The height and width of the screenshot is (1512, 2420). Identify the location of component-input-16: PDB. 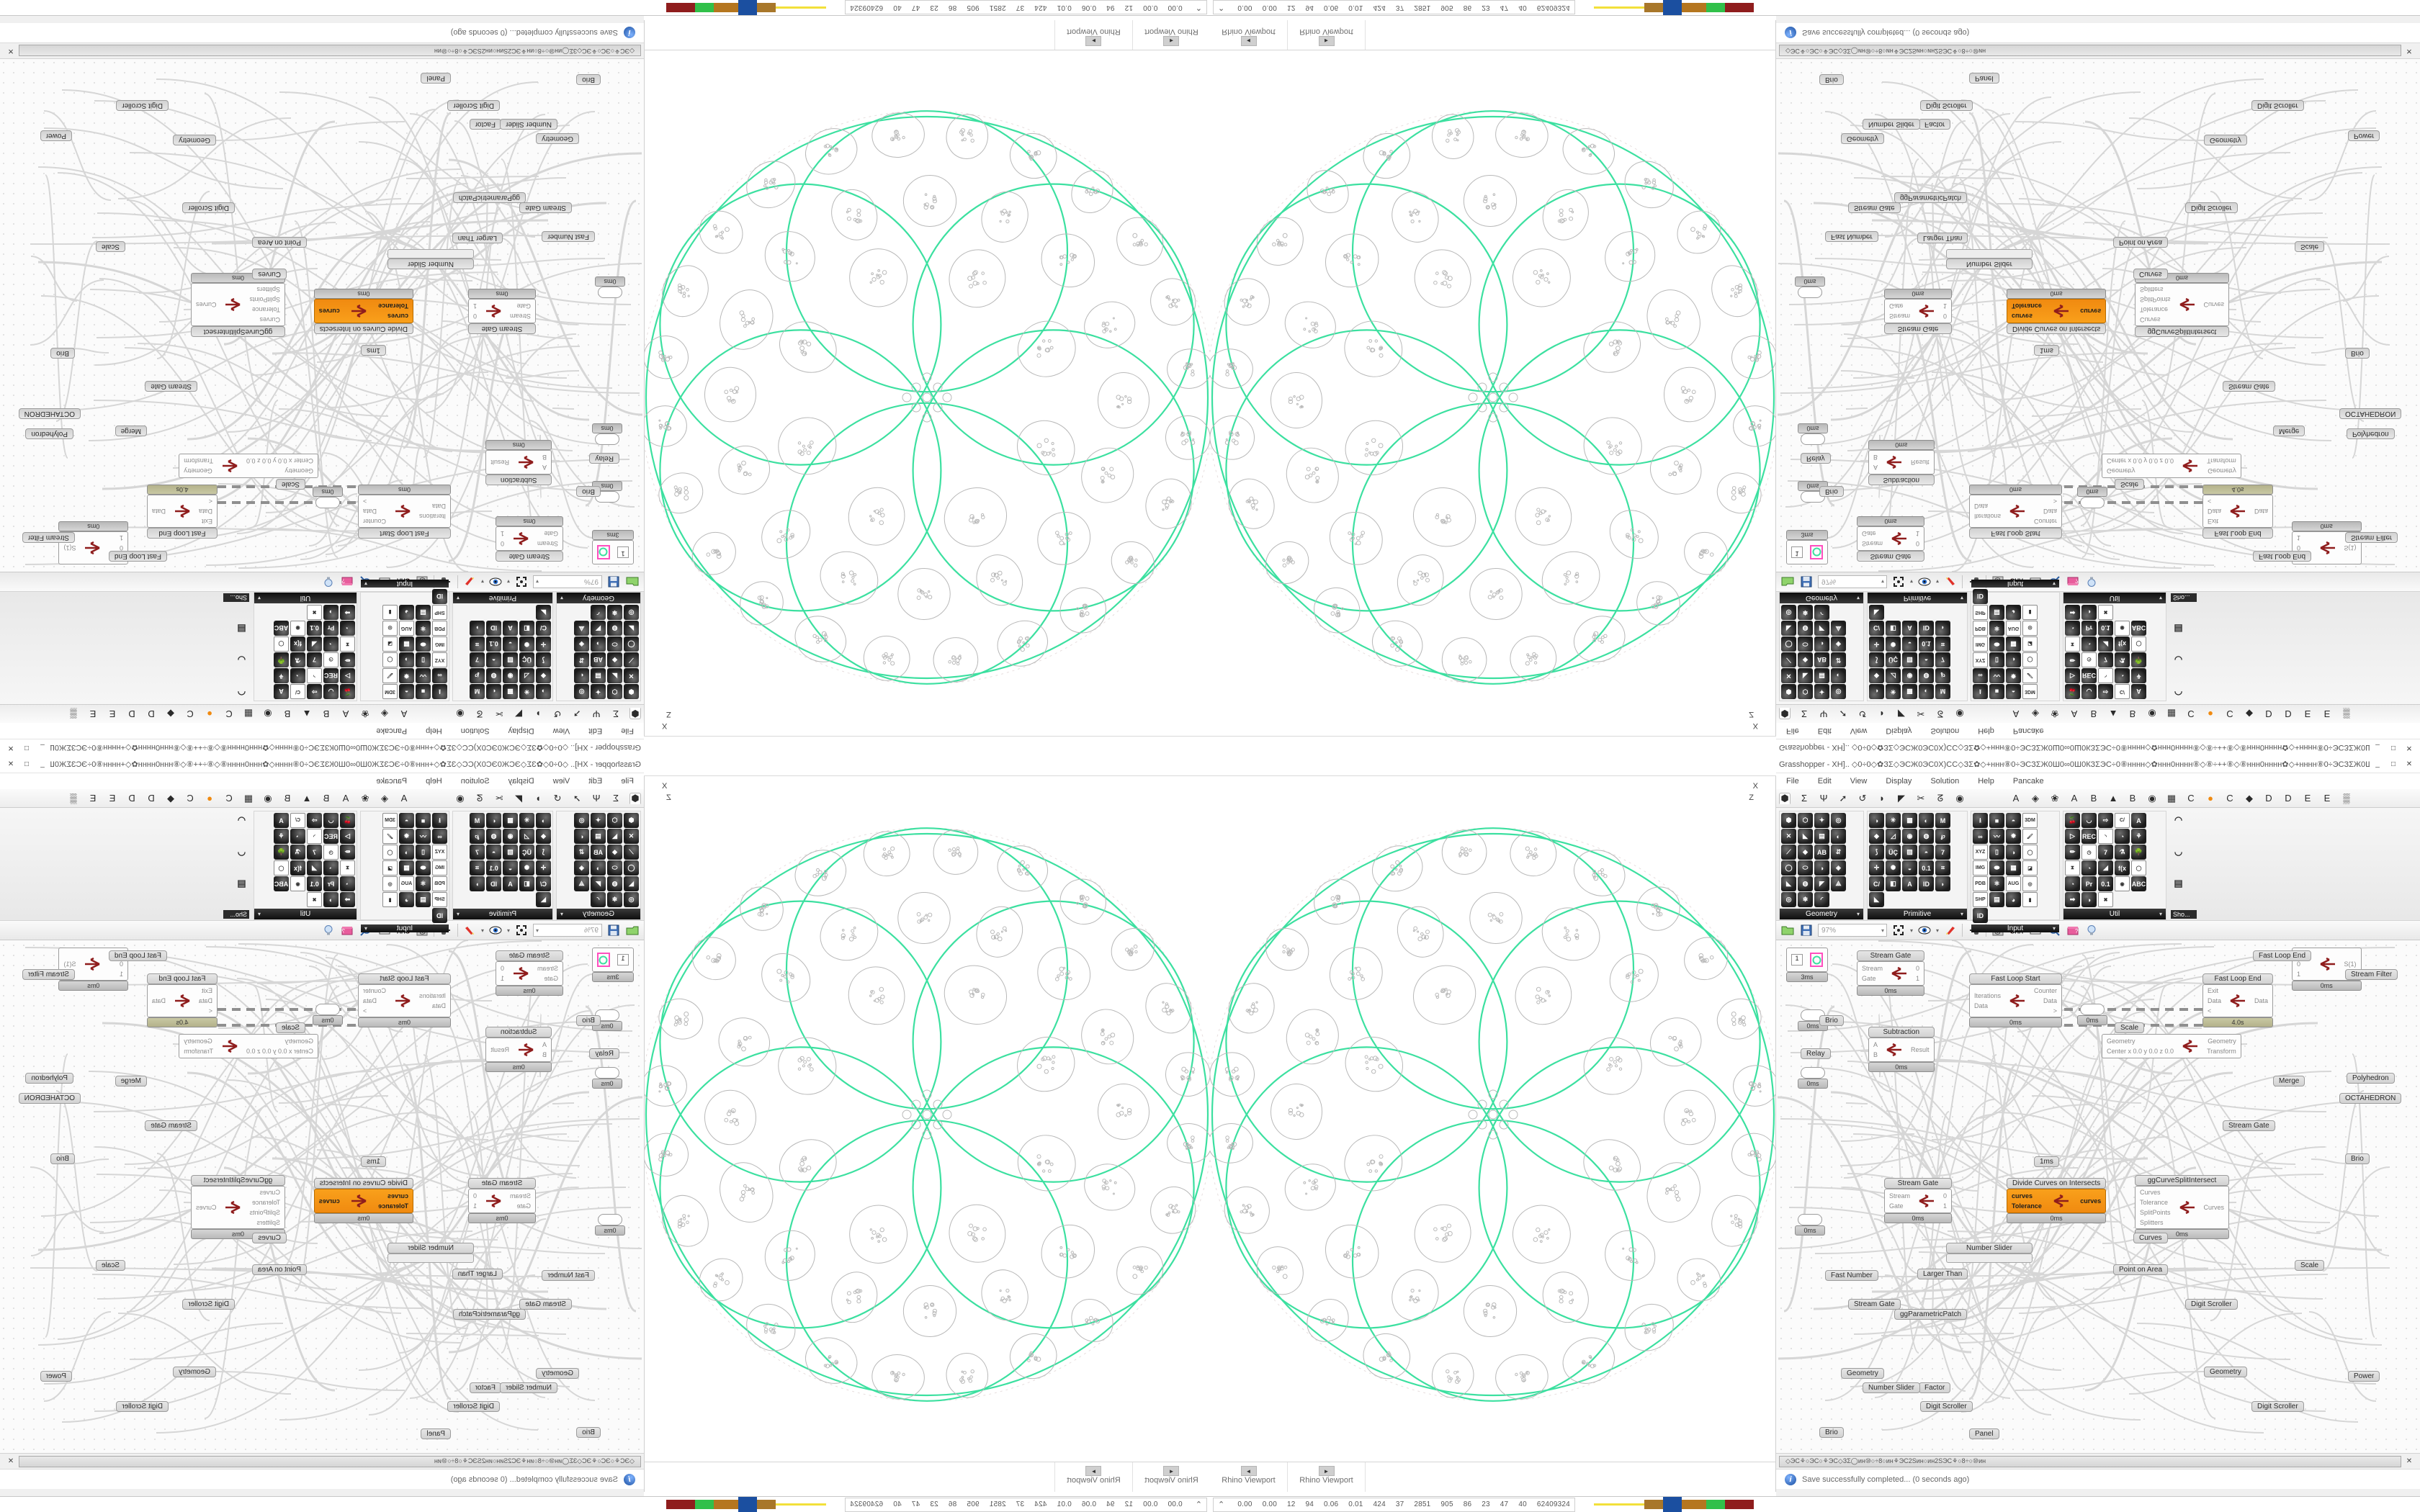
(1980, 883).